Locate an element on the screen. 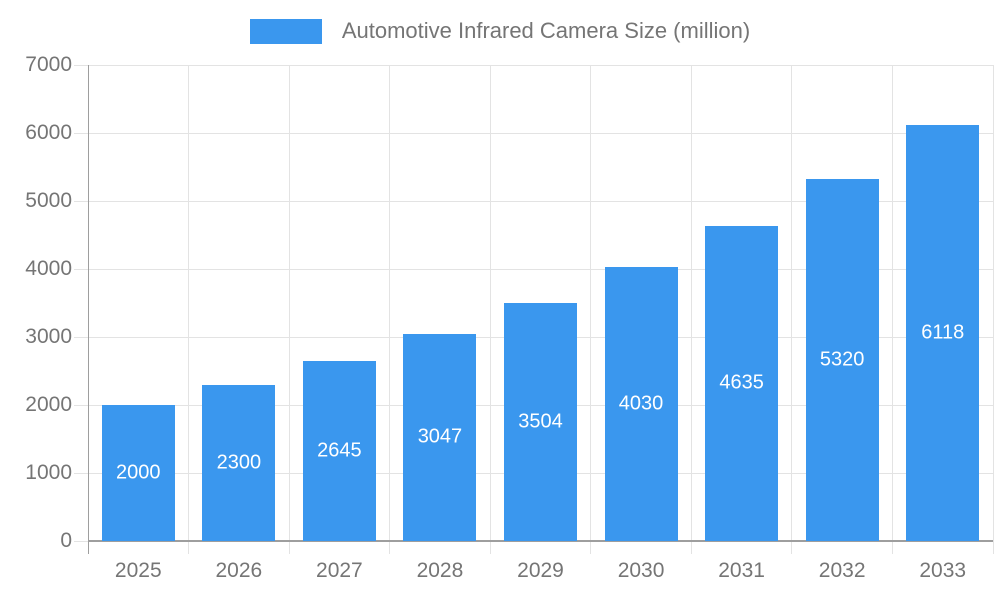  y-axis-tick-label: 6000 is located at coordinates (48, 132).